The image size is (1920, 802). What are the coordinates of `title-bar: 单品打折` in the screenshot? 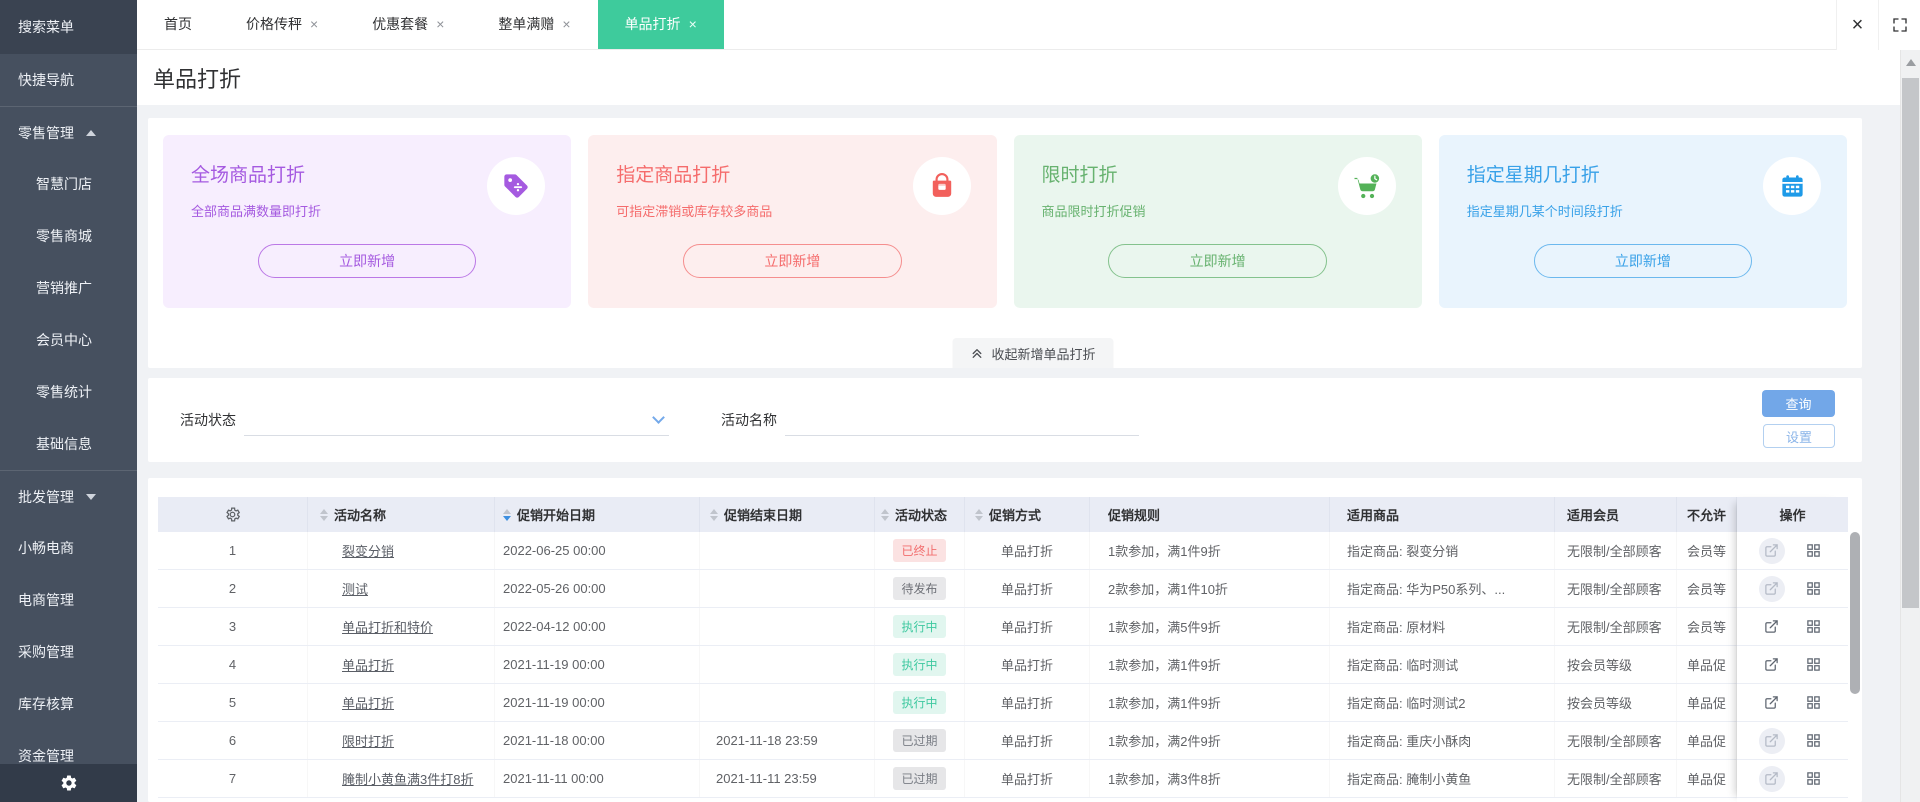 It's located at (1028, 77).